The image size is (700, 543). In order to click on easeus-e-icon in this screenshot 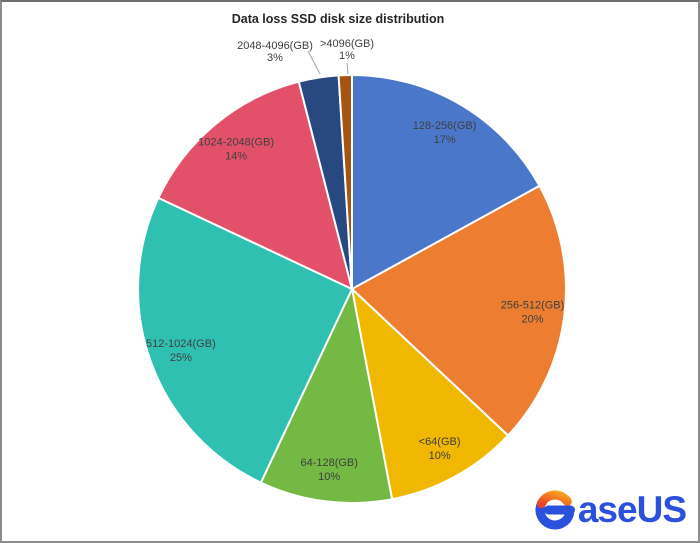, I will do `click(555, 510)`.